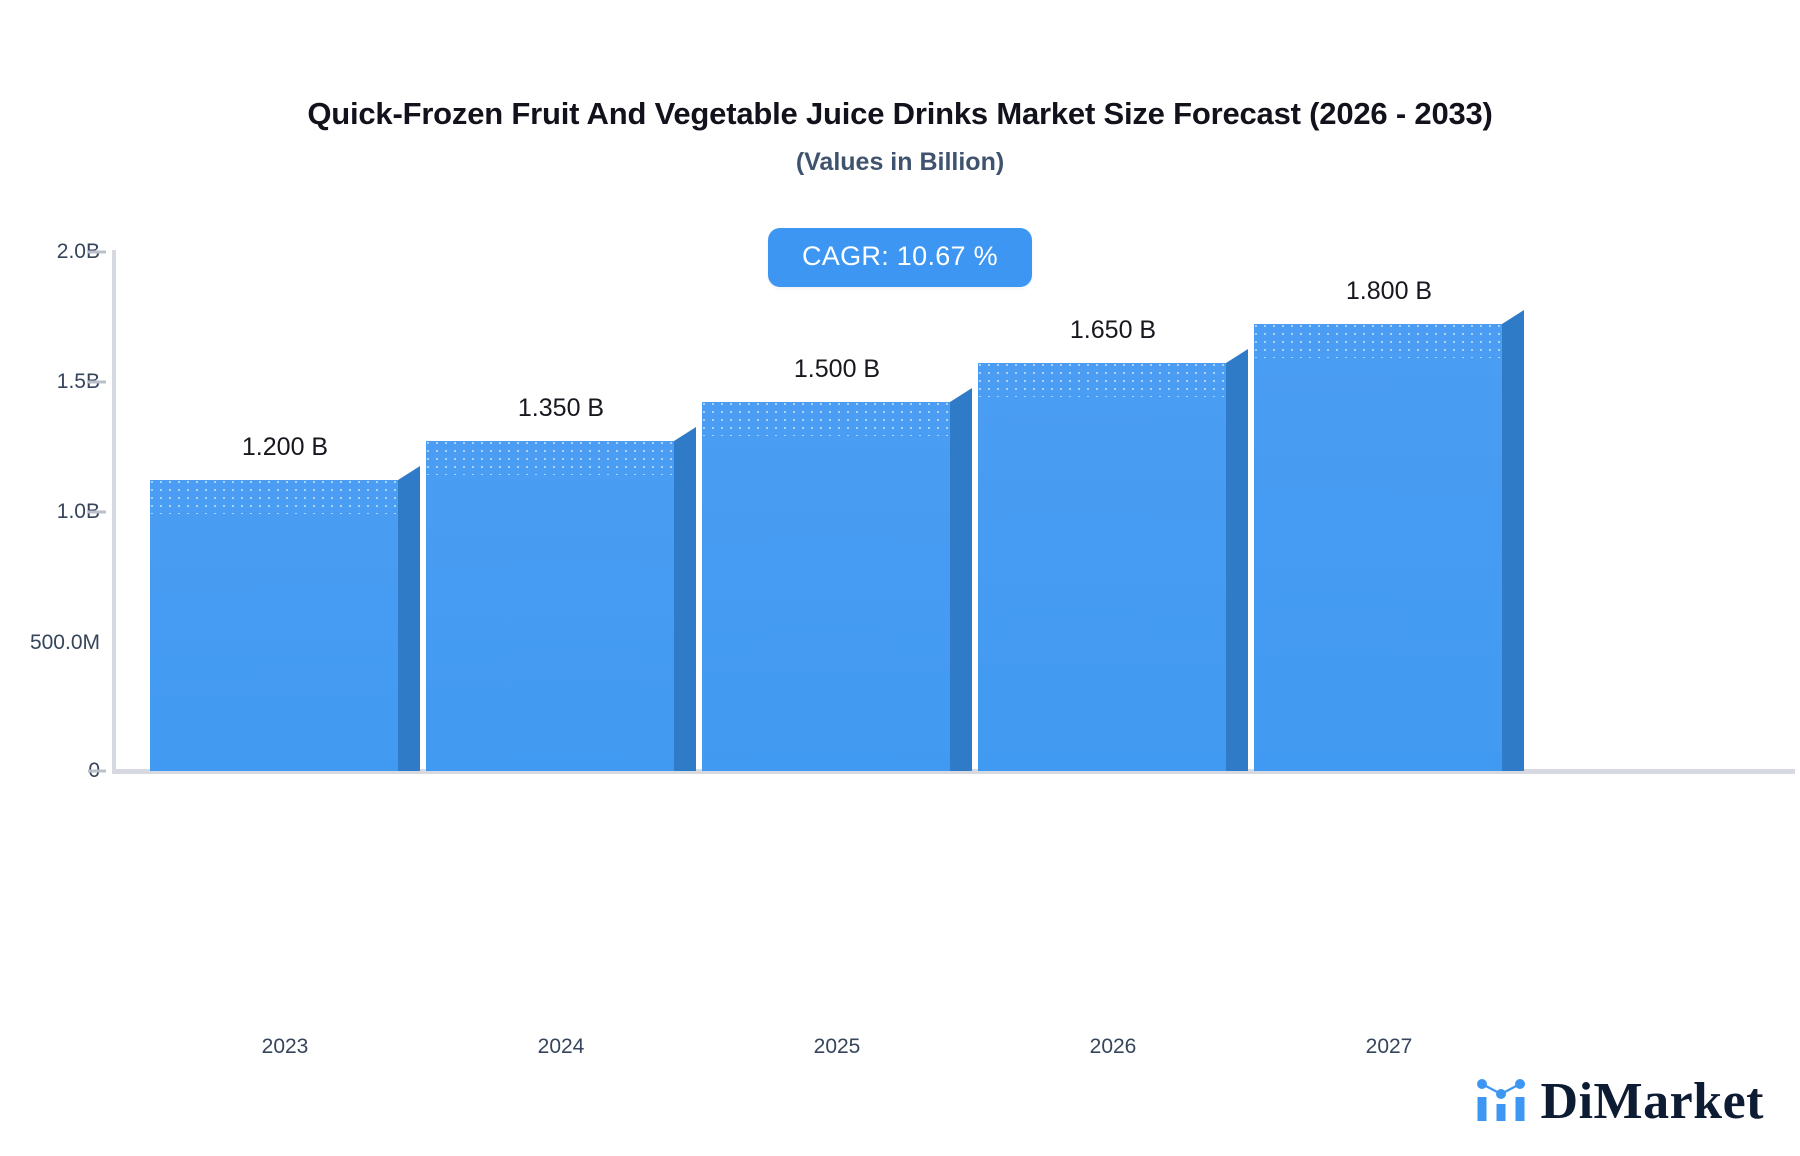 The width and height of the screenshot is (1800, 1156). I want to click on bar-group-2027: 1.800 B 2027, so click(1389, 654).